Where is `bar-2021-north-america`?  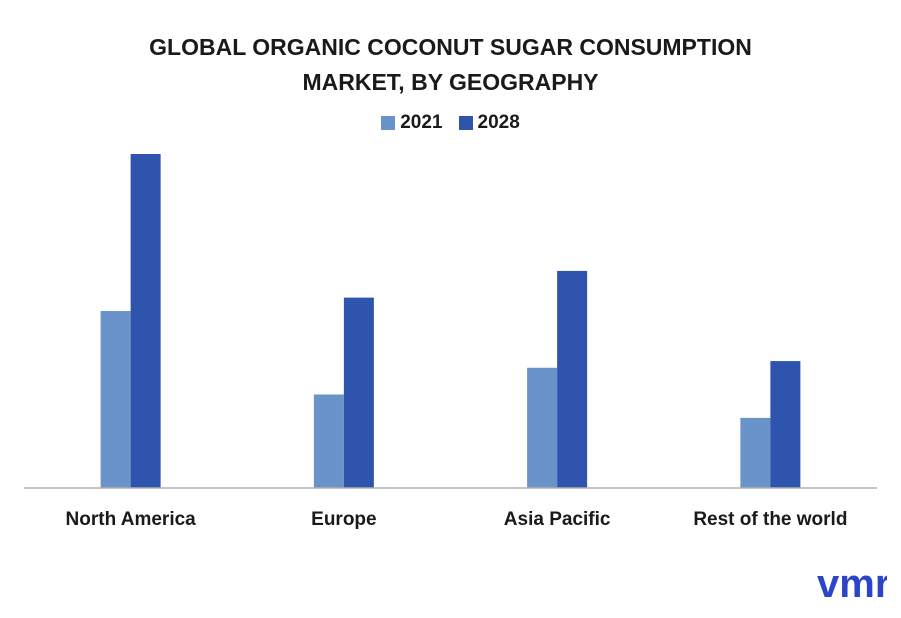 bar-2021-north-america is located at coordinates (115, 399).